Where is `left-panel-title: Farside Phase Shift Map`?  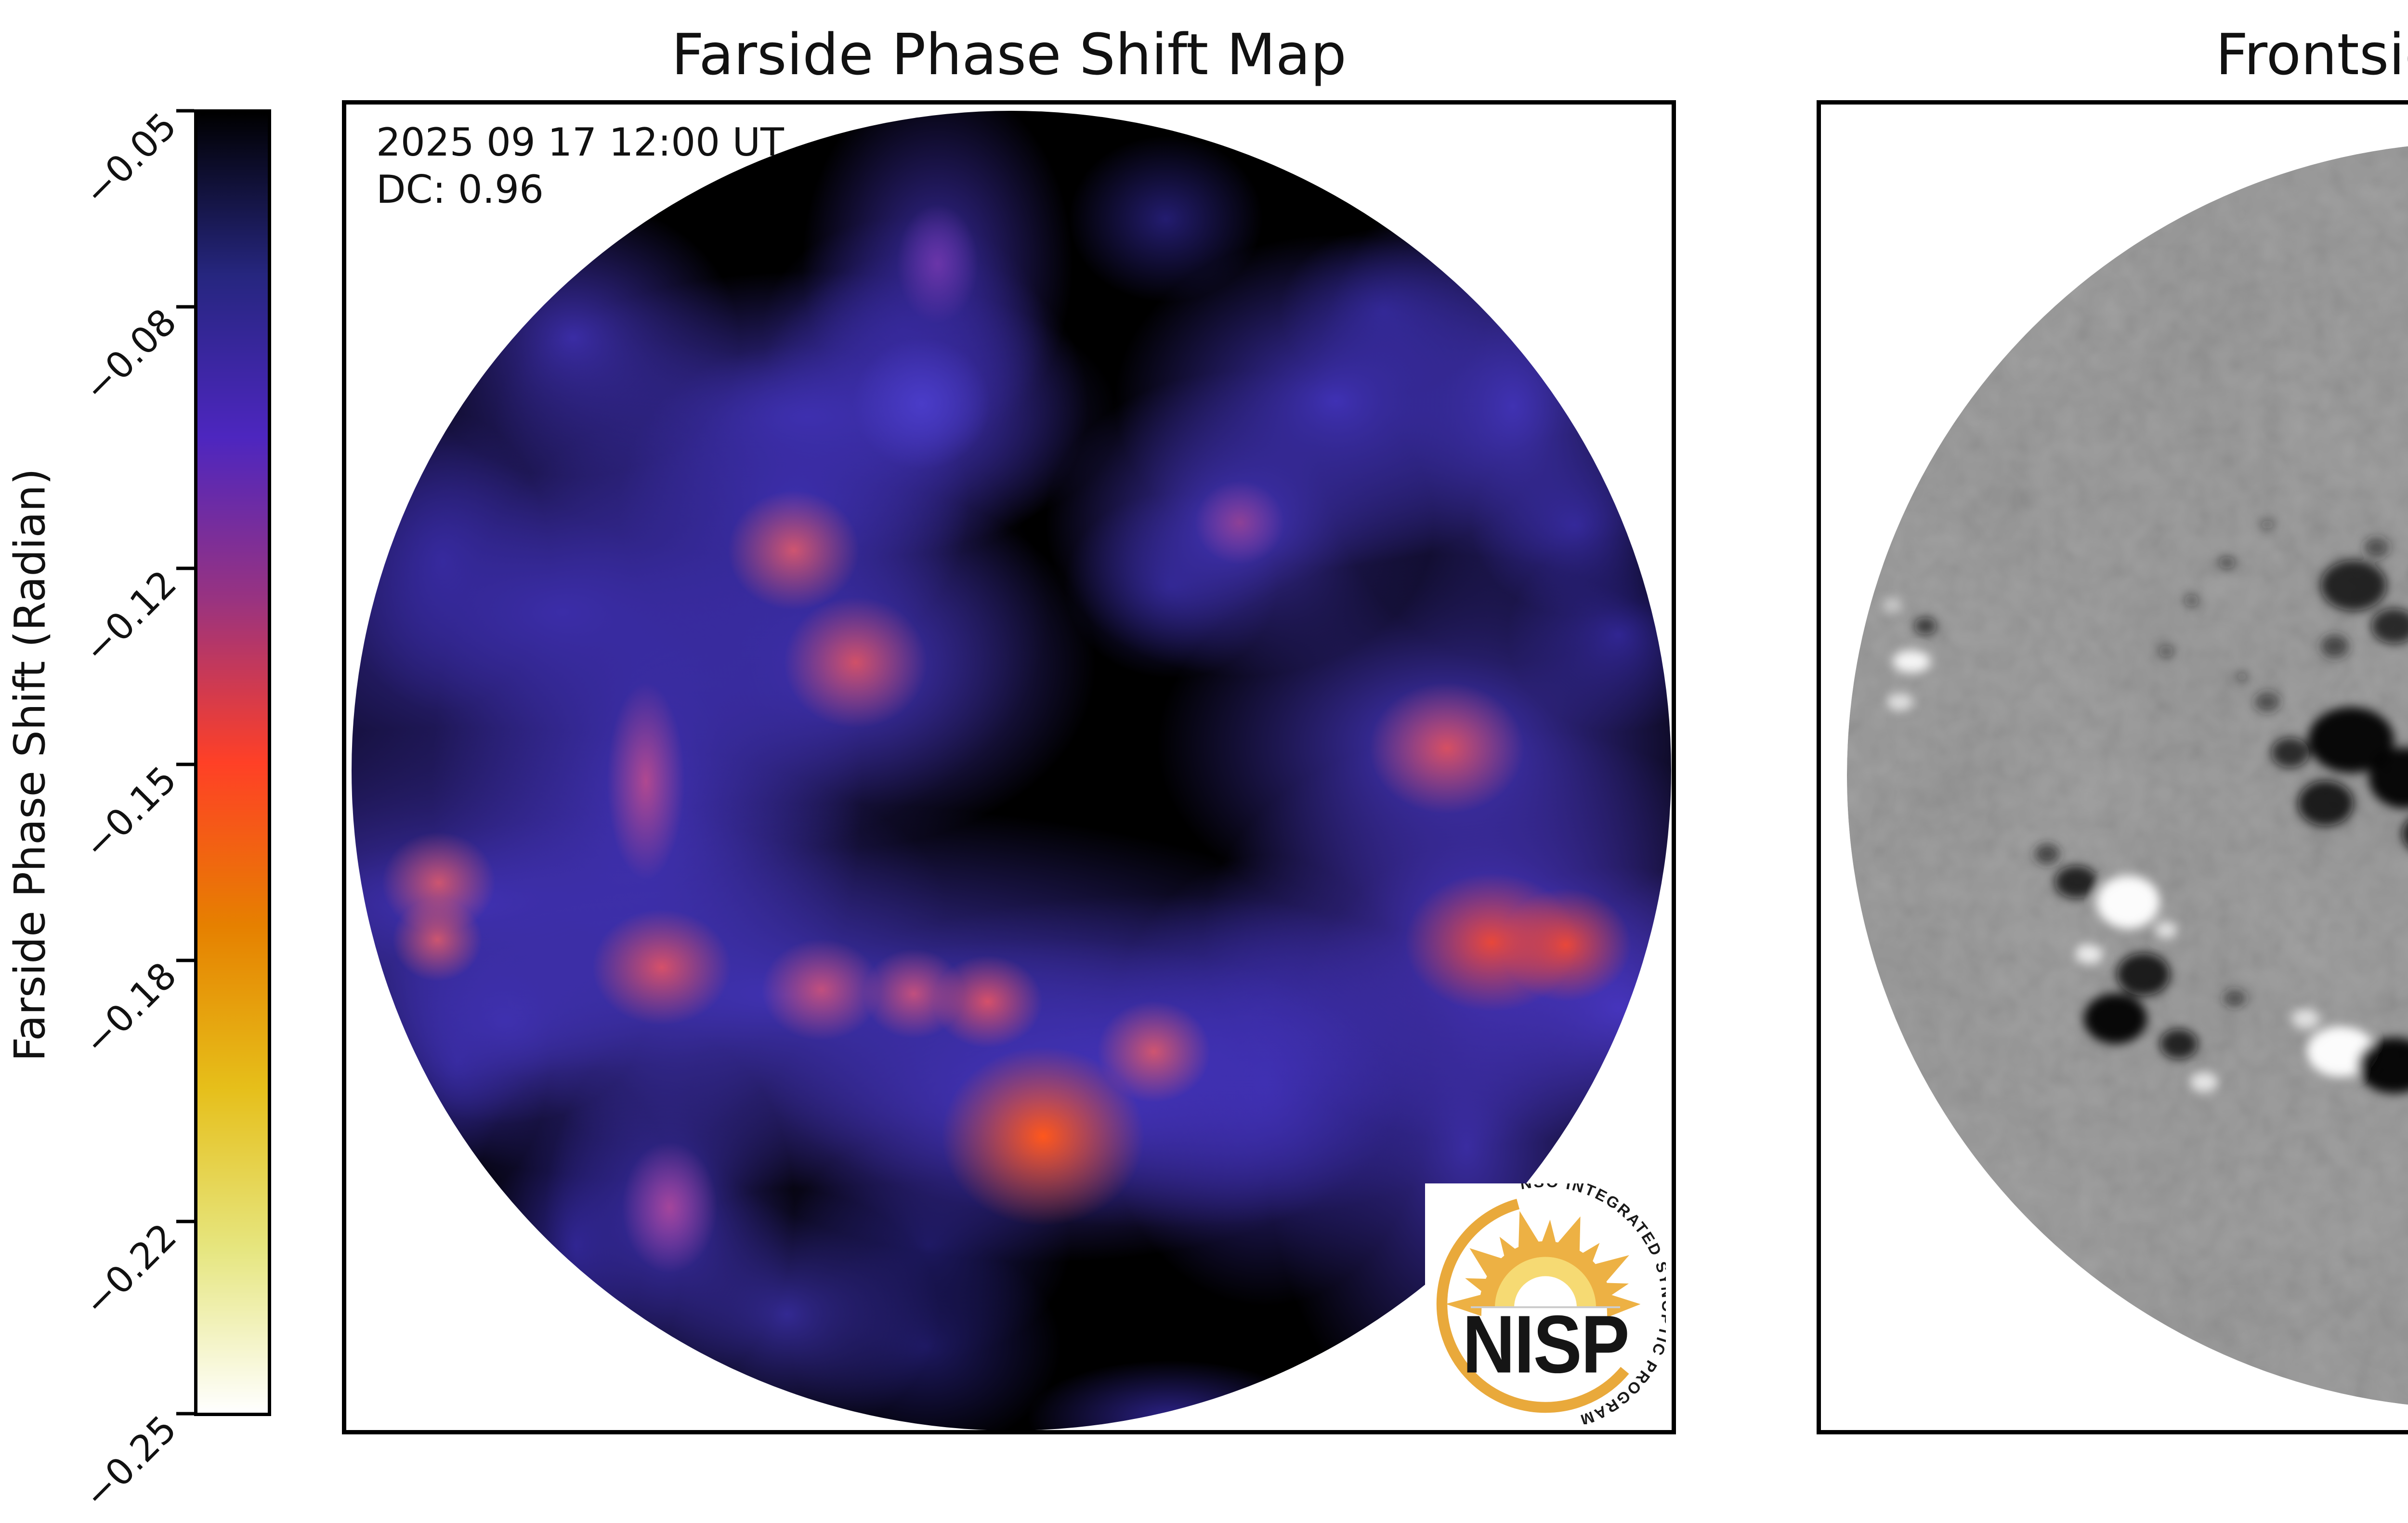 left-panel-title: Farside Phase Shift Map is located at coordinates (1009, 54).